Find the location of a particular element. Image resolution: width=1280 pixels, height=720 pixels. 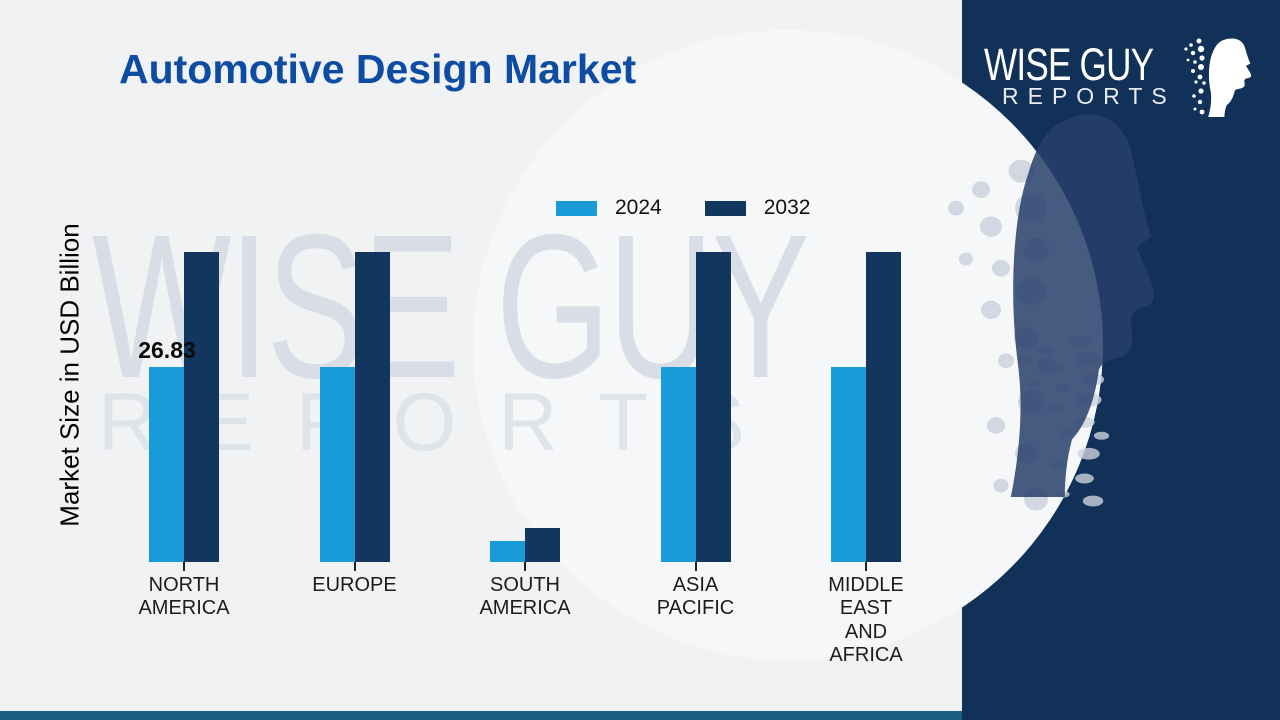

bar-2032-south-america is located at coordinates (542, 545).